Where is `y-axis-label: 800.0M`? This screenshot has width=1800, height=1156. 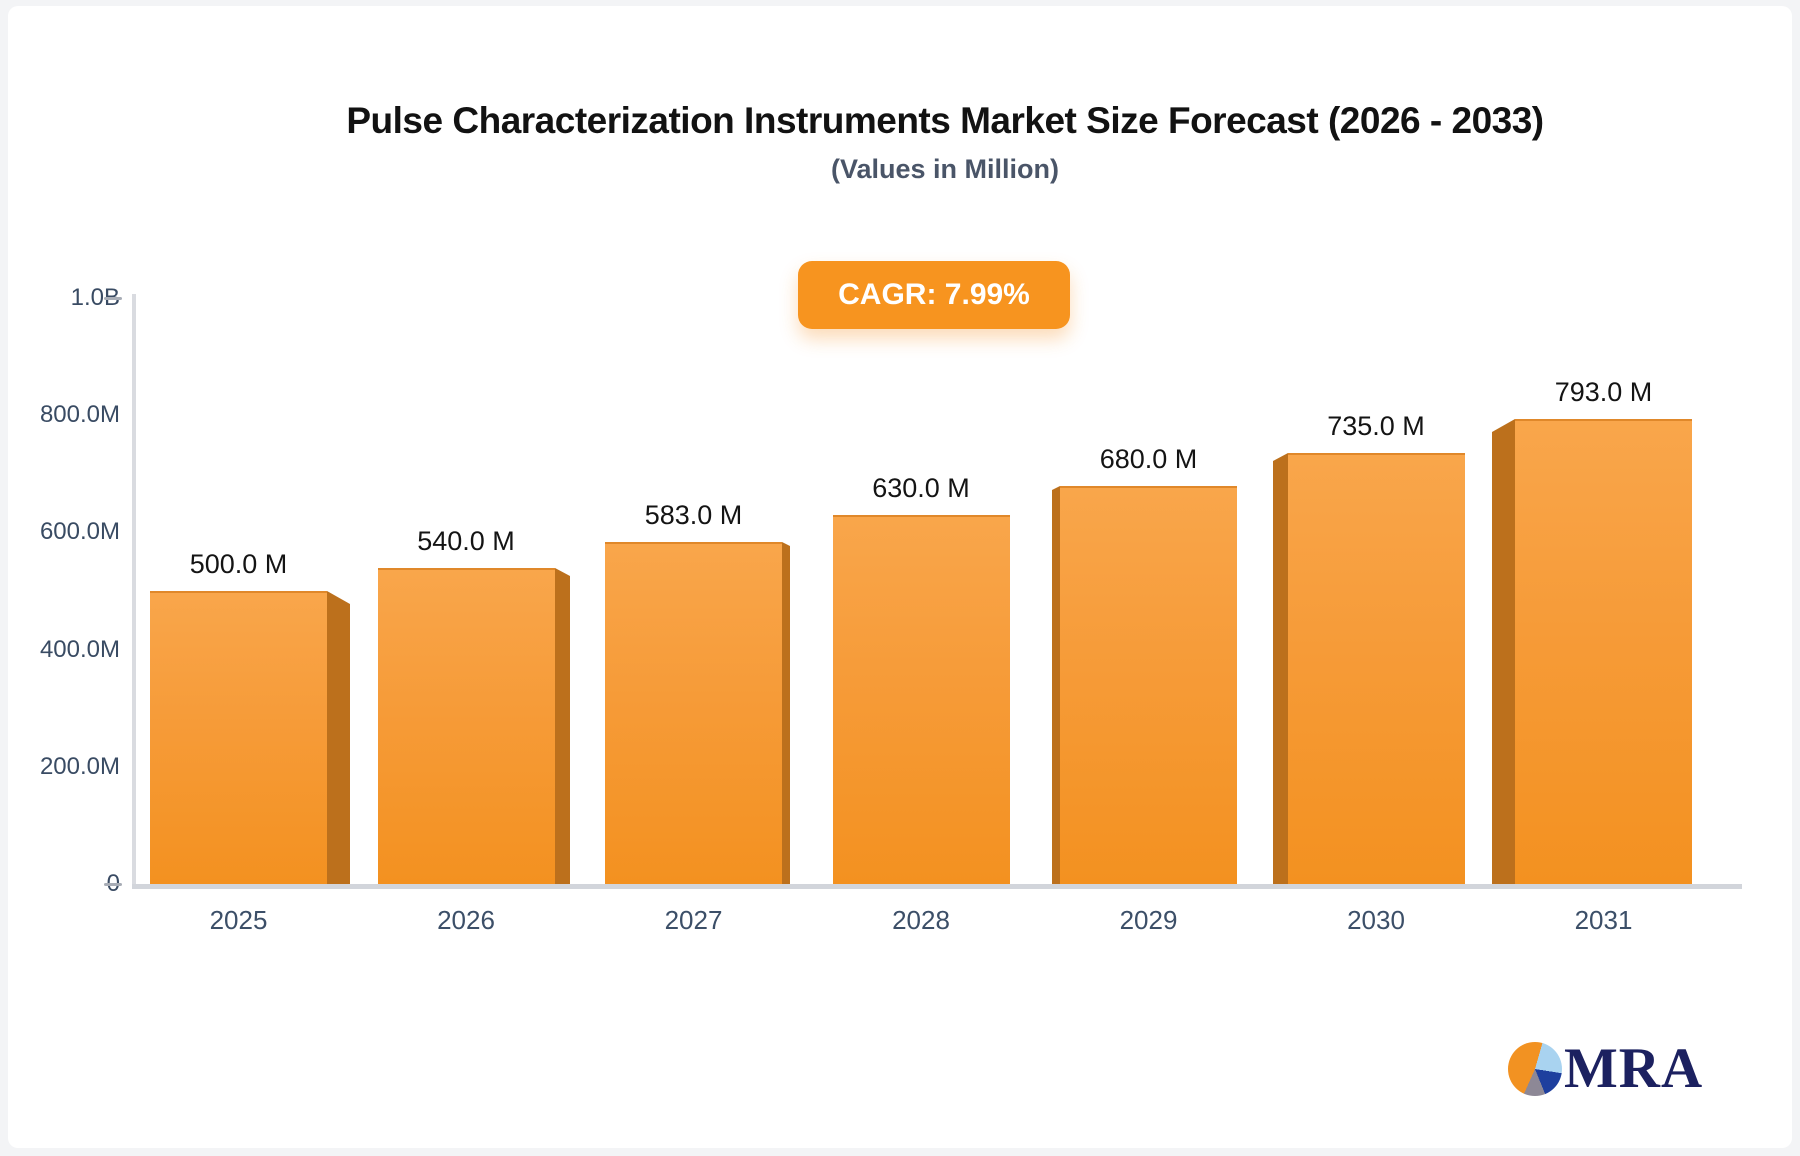 y-axis-label: 800.0M is located at coordinates (79, 415).